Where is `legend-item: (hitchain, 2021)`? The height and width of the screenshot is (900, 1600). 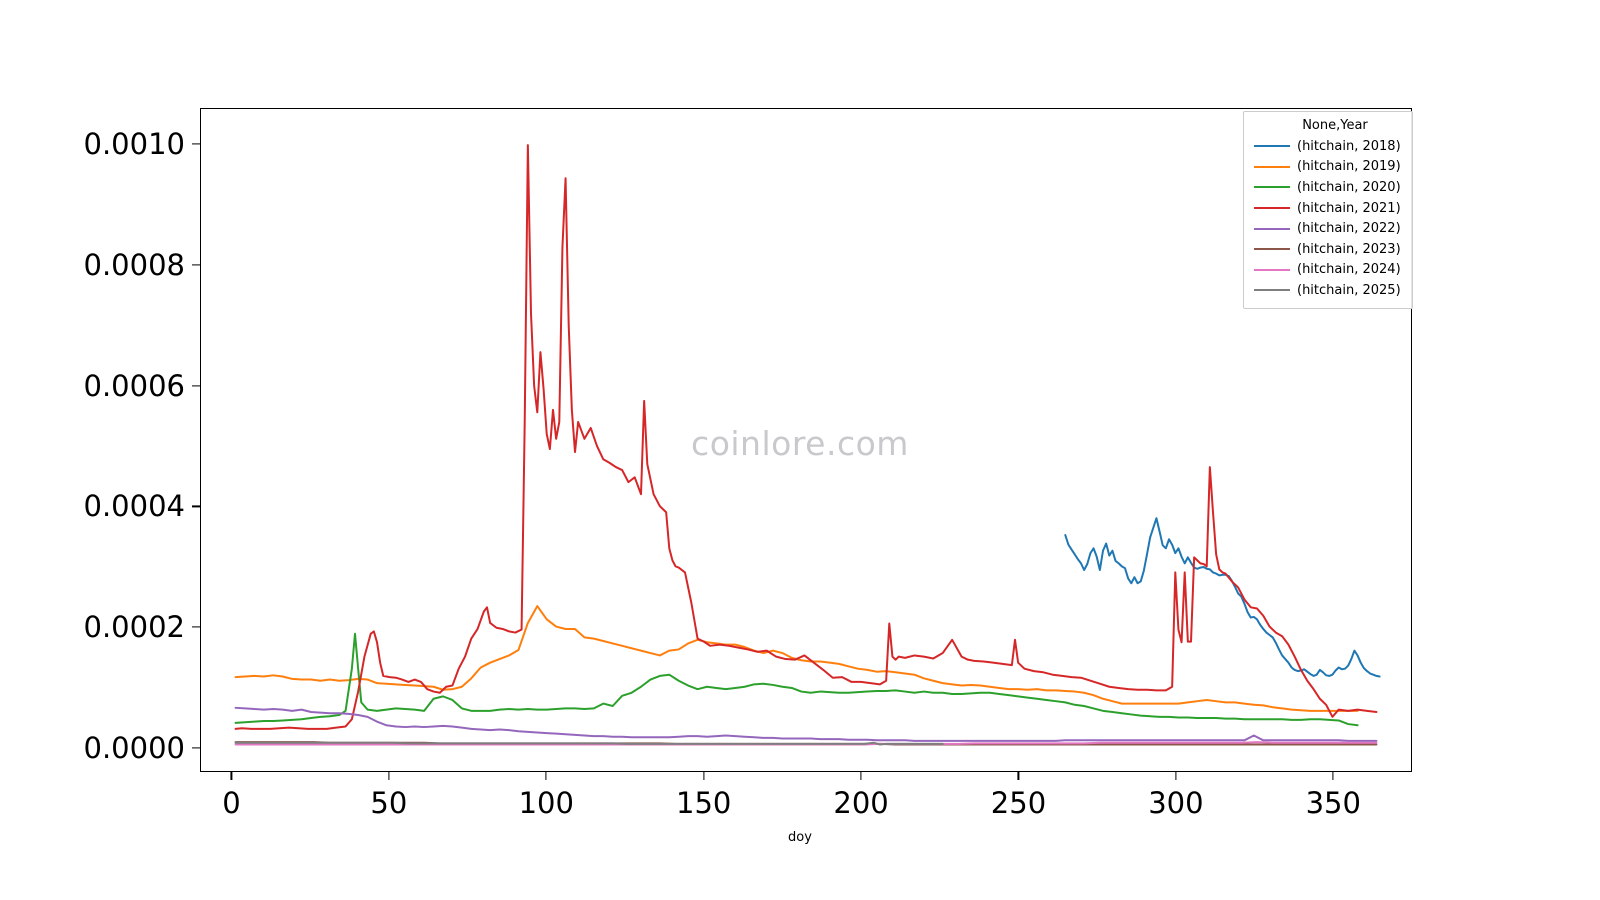 legend-item: (hitchain, 2021) is located at coordinates (1328, 208).